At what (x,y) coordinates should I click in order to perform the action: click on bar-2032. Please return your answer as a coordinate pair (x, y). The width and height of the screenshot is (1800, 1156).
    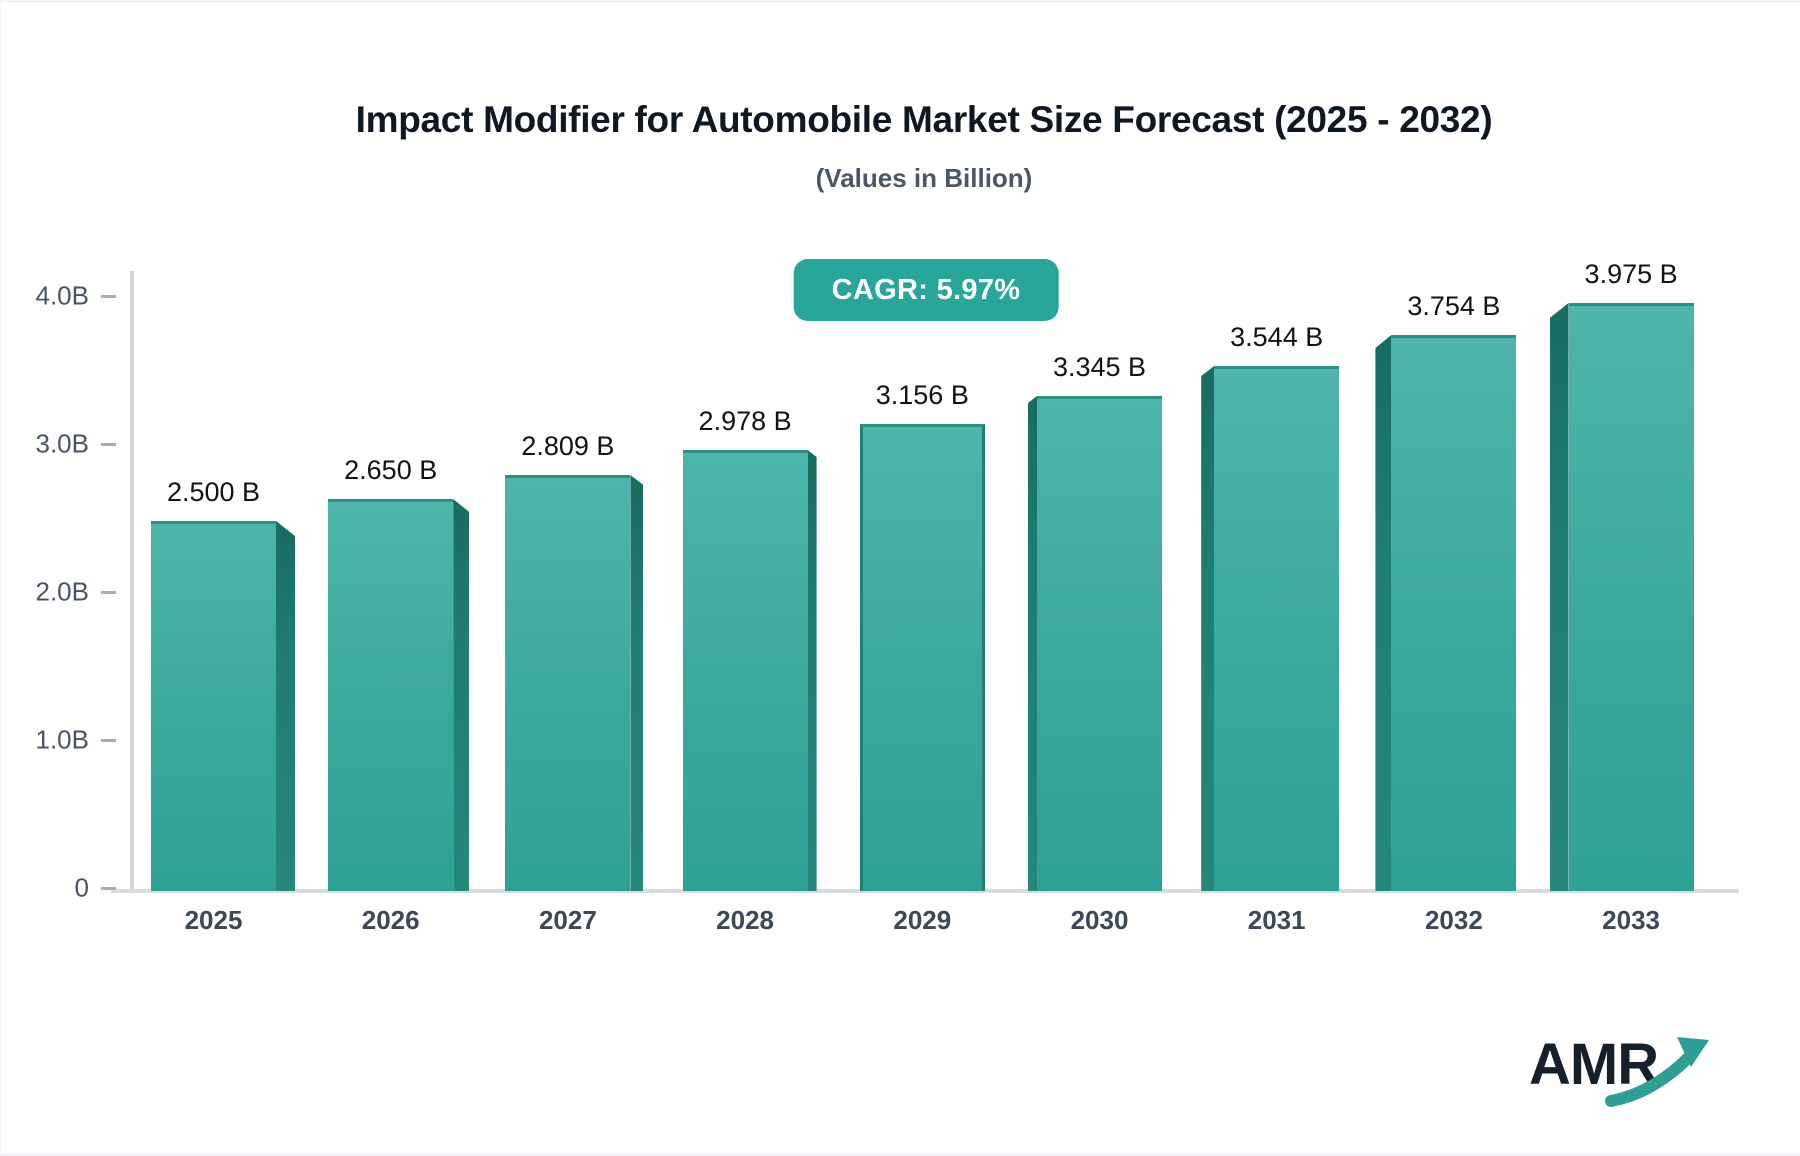
    Looking at the image, I should click on (1446, 613).